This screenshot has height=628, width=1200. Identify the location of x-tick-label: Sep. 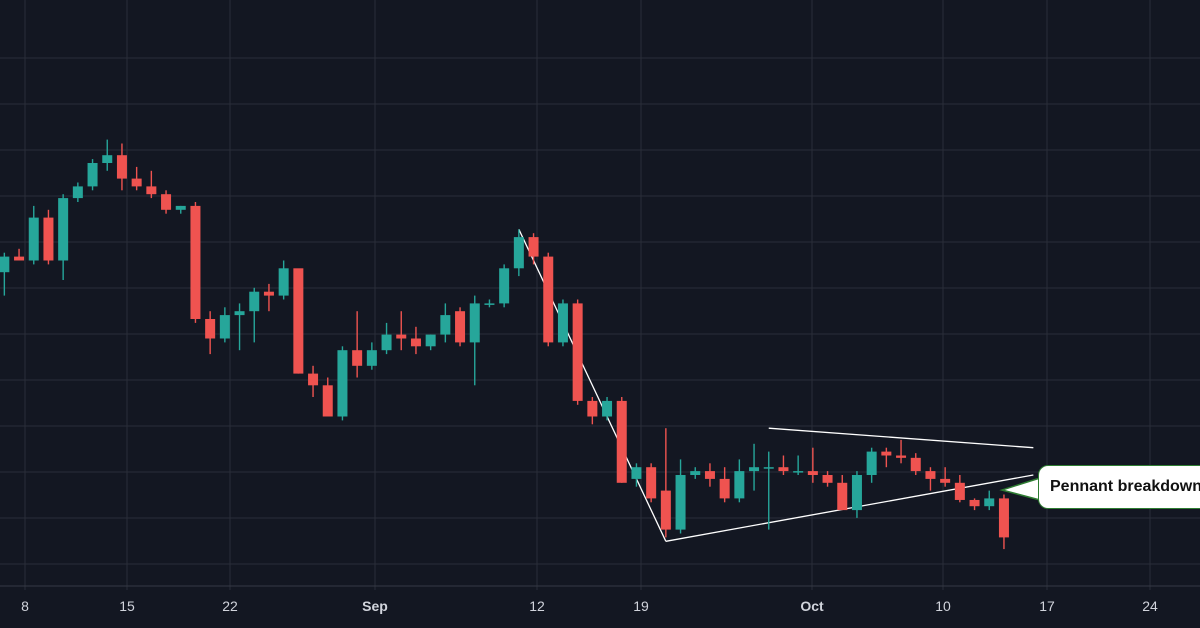
(375, 606).